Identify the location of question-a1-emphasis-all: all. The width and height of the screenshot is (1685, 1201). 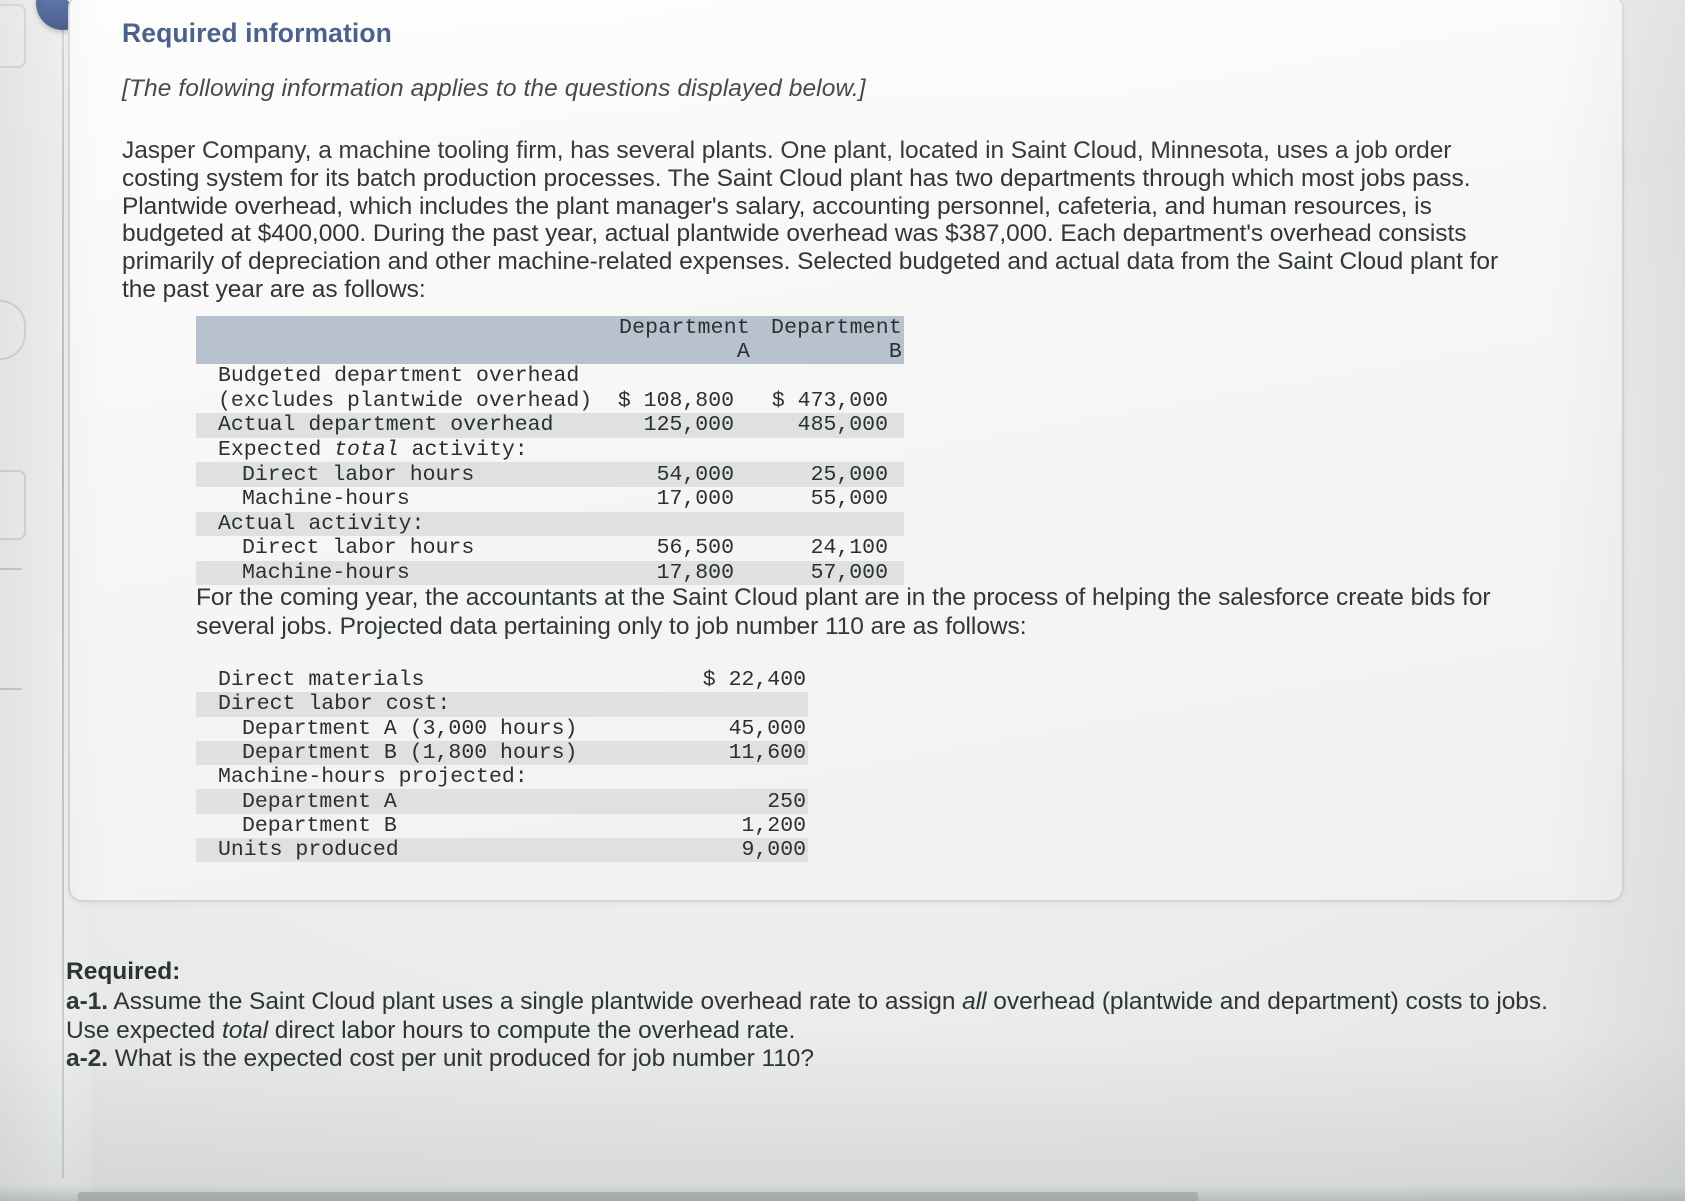
(974, 1001).